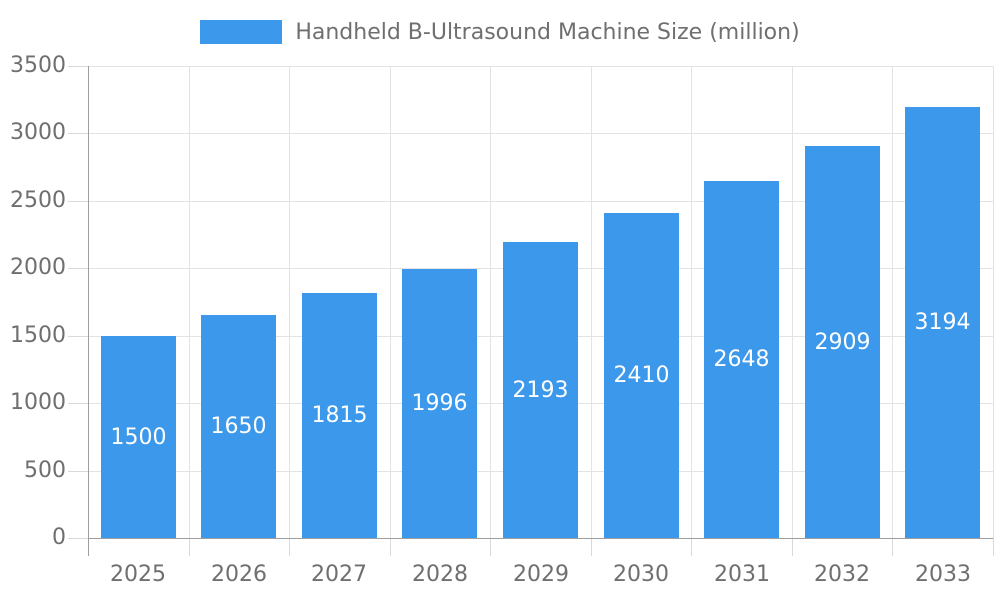 This screenshot has height=600, width=1000. Describe the element at coordinates (38, 267) in the screenshot. I see `y-tick-label: 2000` at that location.